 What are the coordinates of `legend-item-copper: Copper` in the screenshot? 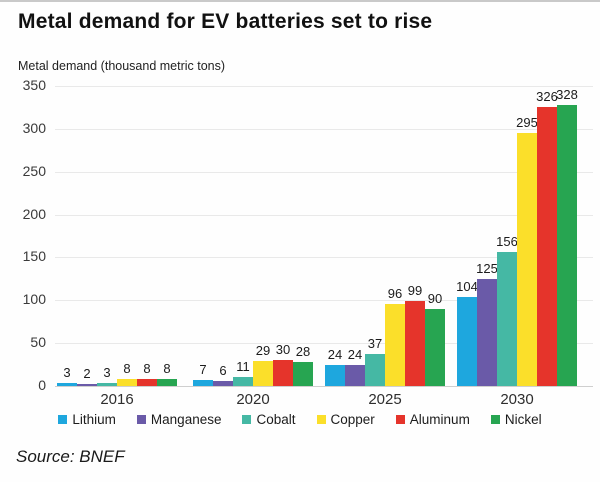 It's located at (345, 419).